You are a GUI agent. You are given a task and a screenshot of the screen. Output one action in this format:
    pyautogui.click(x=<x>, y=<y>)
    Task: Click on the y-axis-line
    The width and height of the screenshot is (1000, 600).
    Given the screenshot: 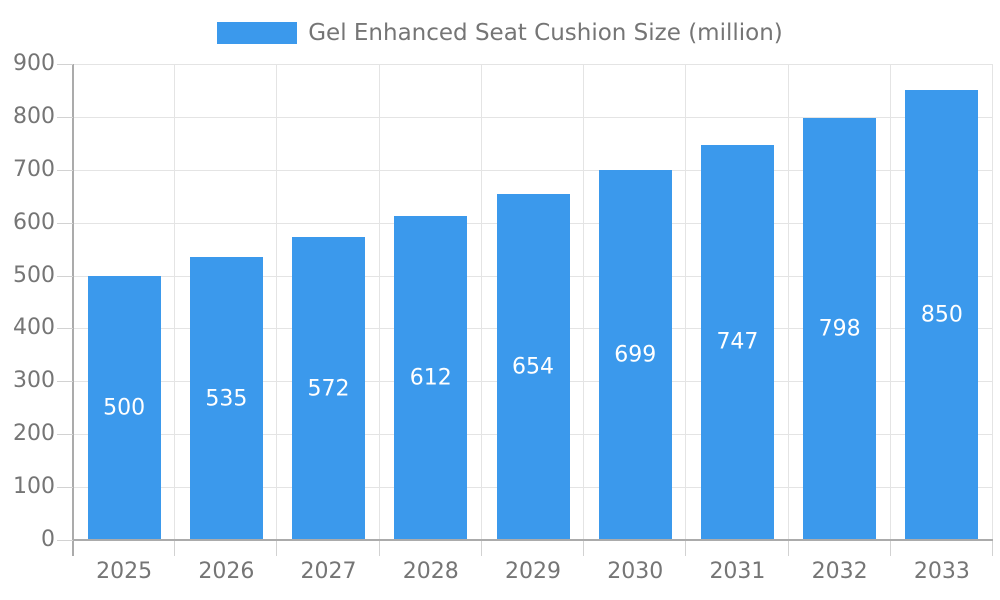 What is the action you would take?
    pyautogui.click(x=73, y=310)
    